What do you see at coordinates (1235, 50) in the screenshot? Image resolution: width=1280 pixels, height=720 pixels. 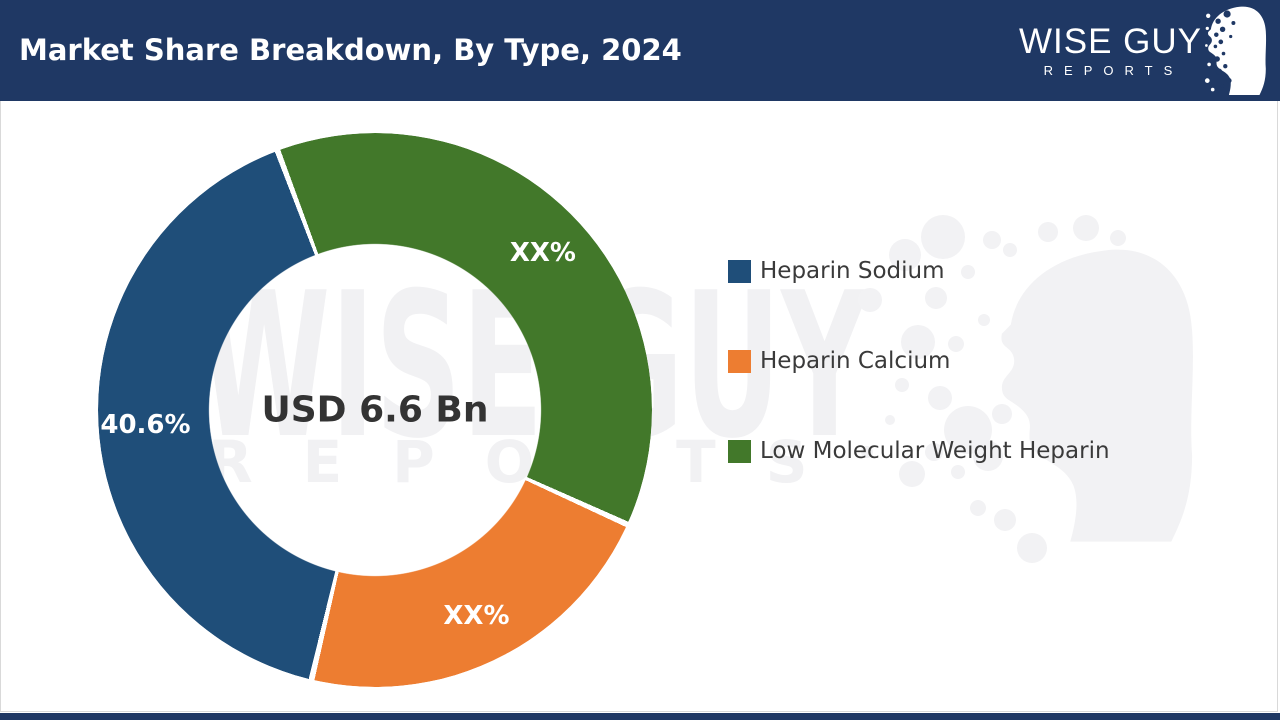 I see `logo-head-icon` at bounding box center [1235, 50].